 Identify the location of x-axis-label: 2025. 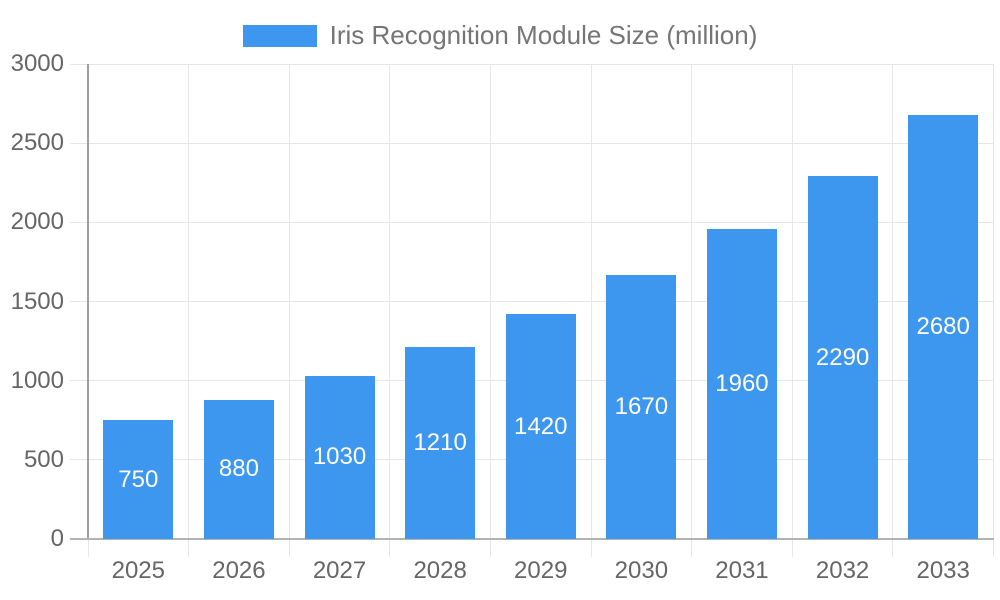
(138, 570).